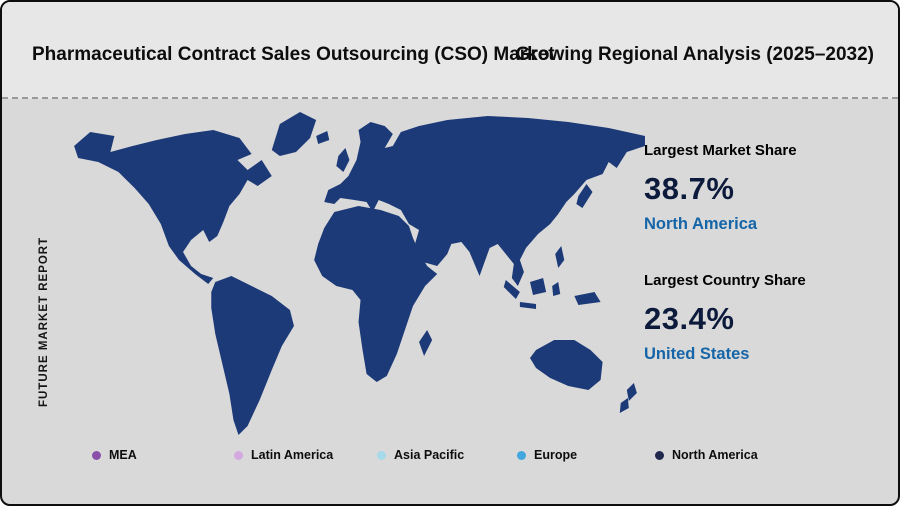 The image size is (900, 506). I want to click on largest-country-share-country: United States, so click(697, 354).